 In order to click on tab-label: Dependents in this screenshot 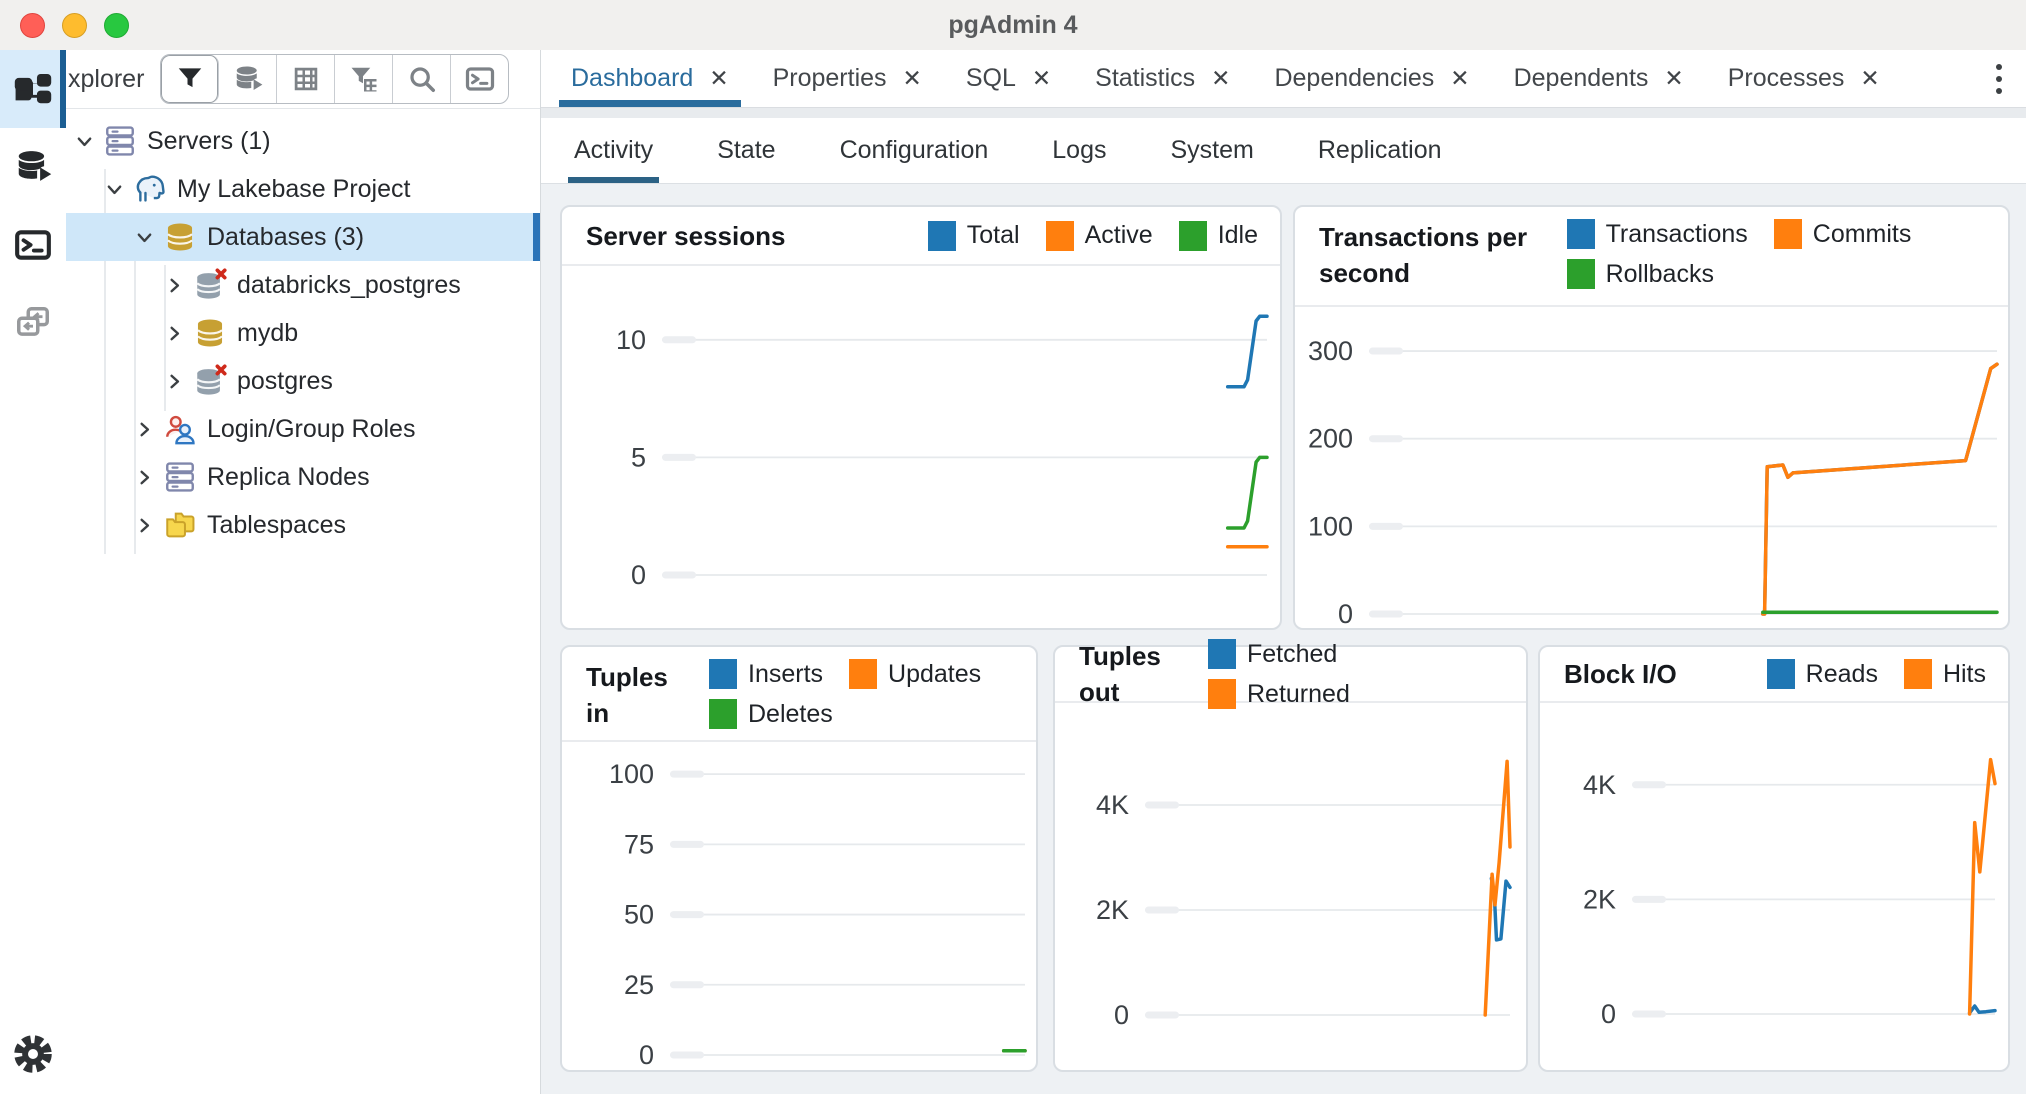, I will do `click(1581, 78)`.